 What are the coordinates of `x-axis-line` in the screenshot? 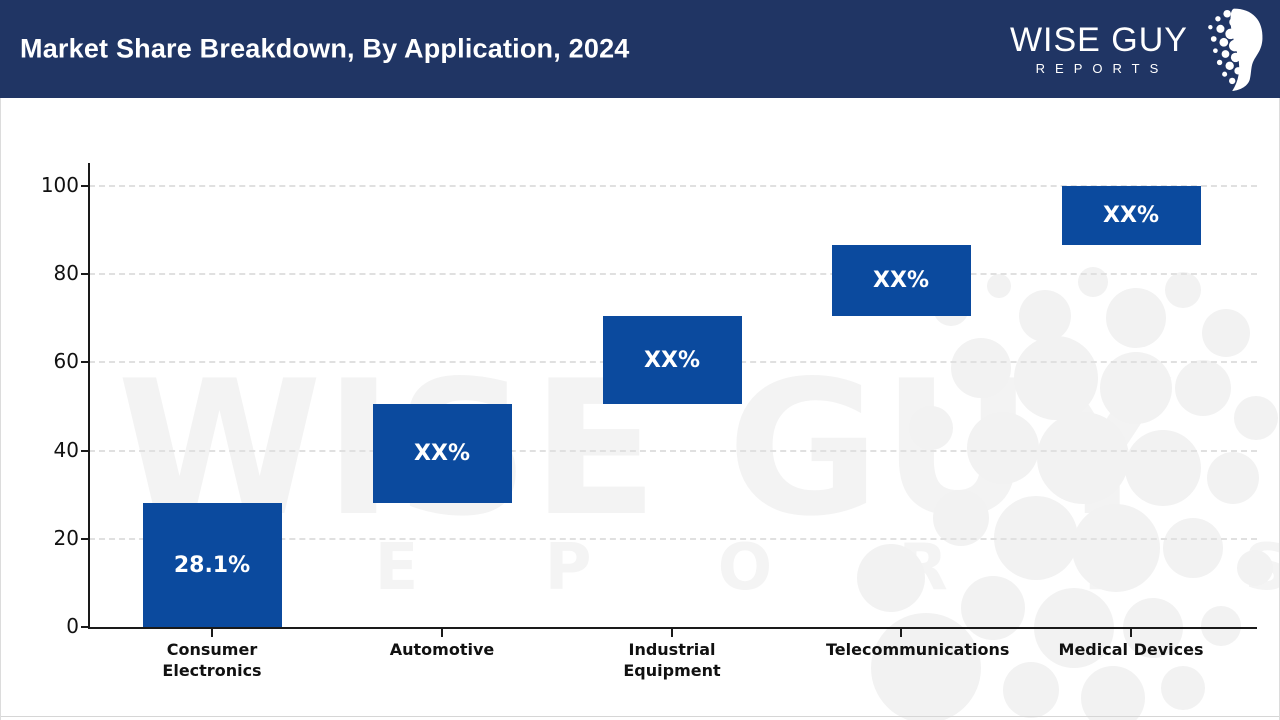 It's located at (672, 628).